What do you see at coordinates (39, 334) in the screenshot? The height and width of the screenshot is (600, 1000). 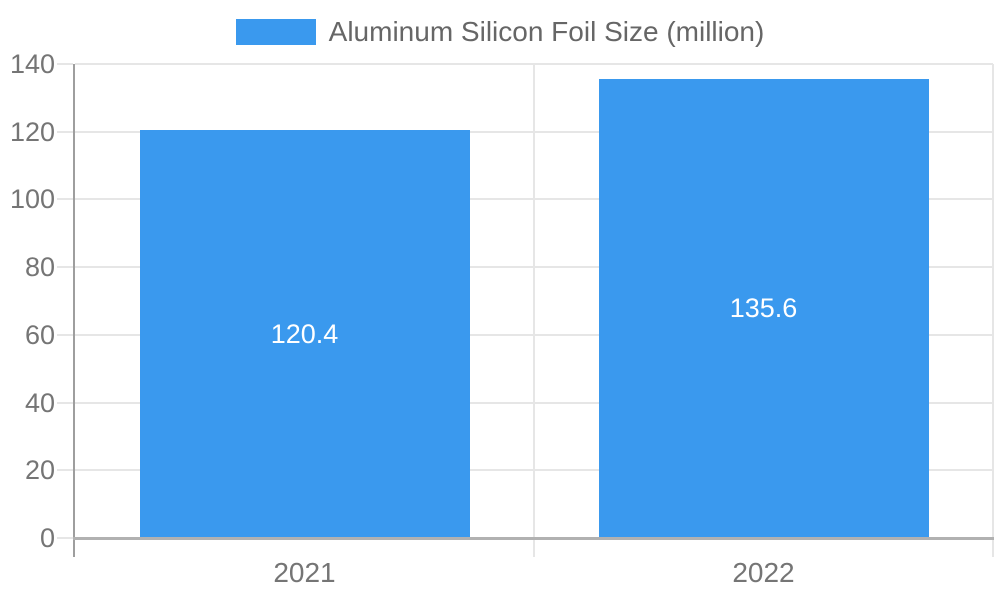 I see `y-axis-tick-label: 60` at bounding box center [39, 334].